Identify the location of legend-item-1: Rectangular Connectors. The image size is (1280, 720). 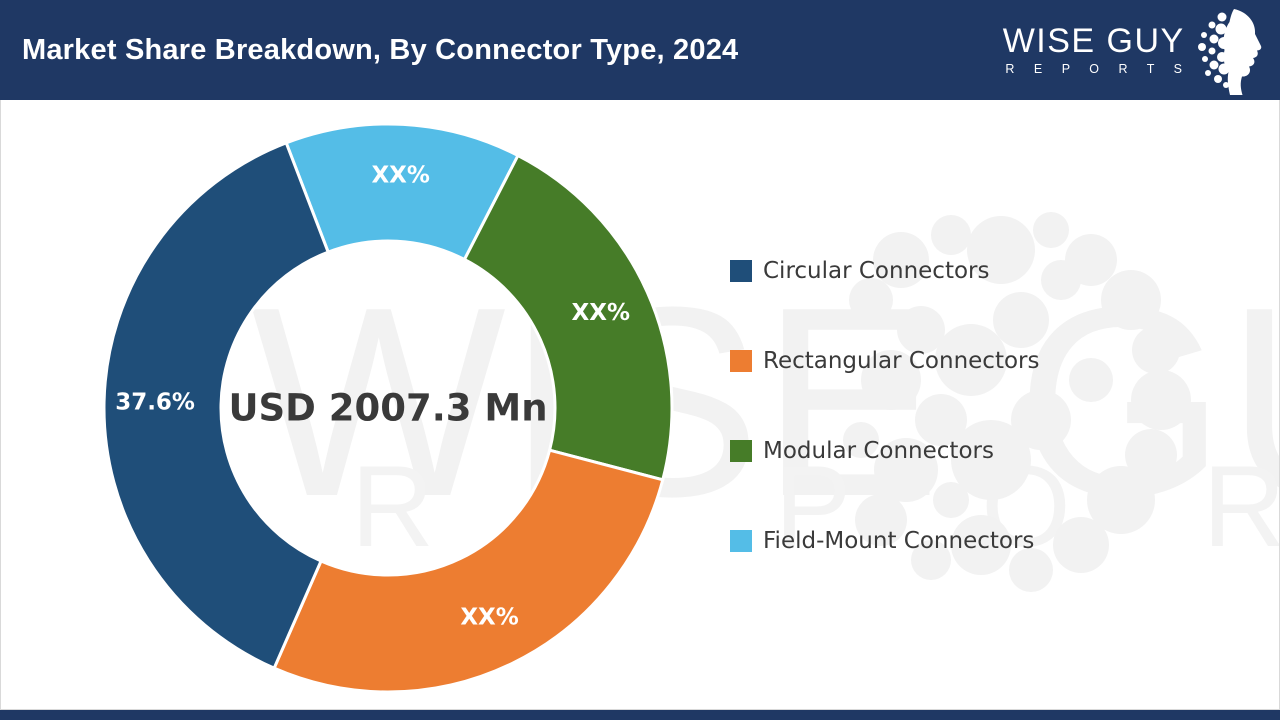
(885, 361).